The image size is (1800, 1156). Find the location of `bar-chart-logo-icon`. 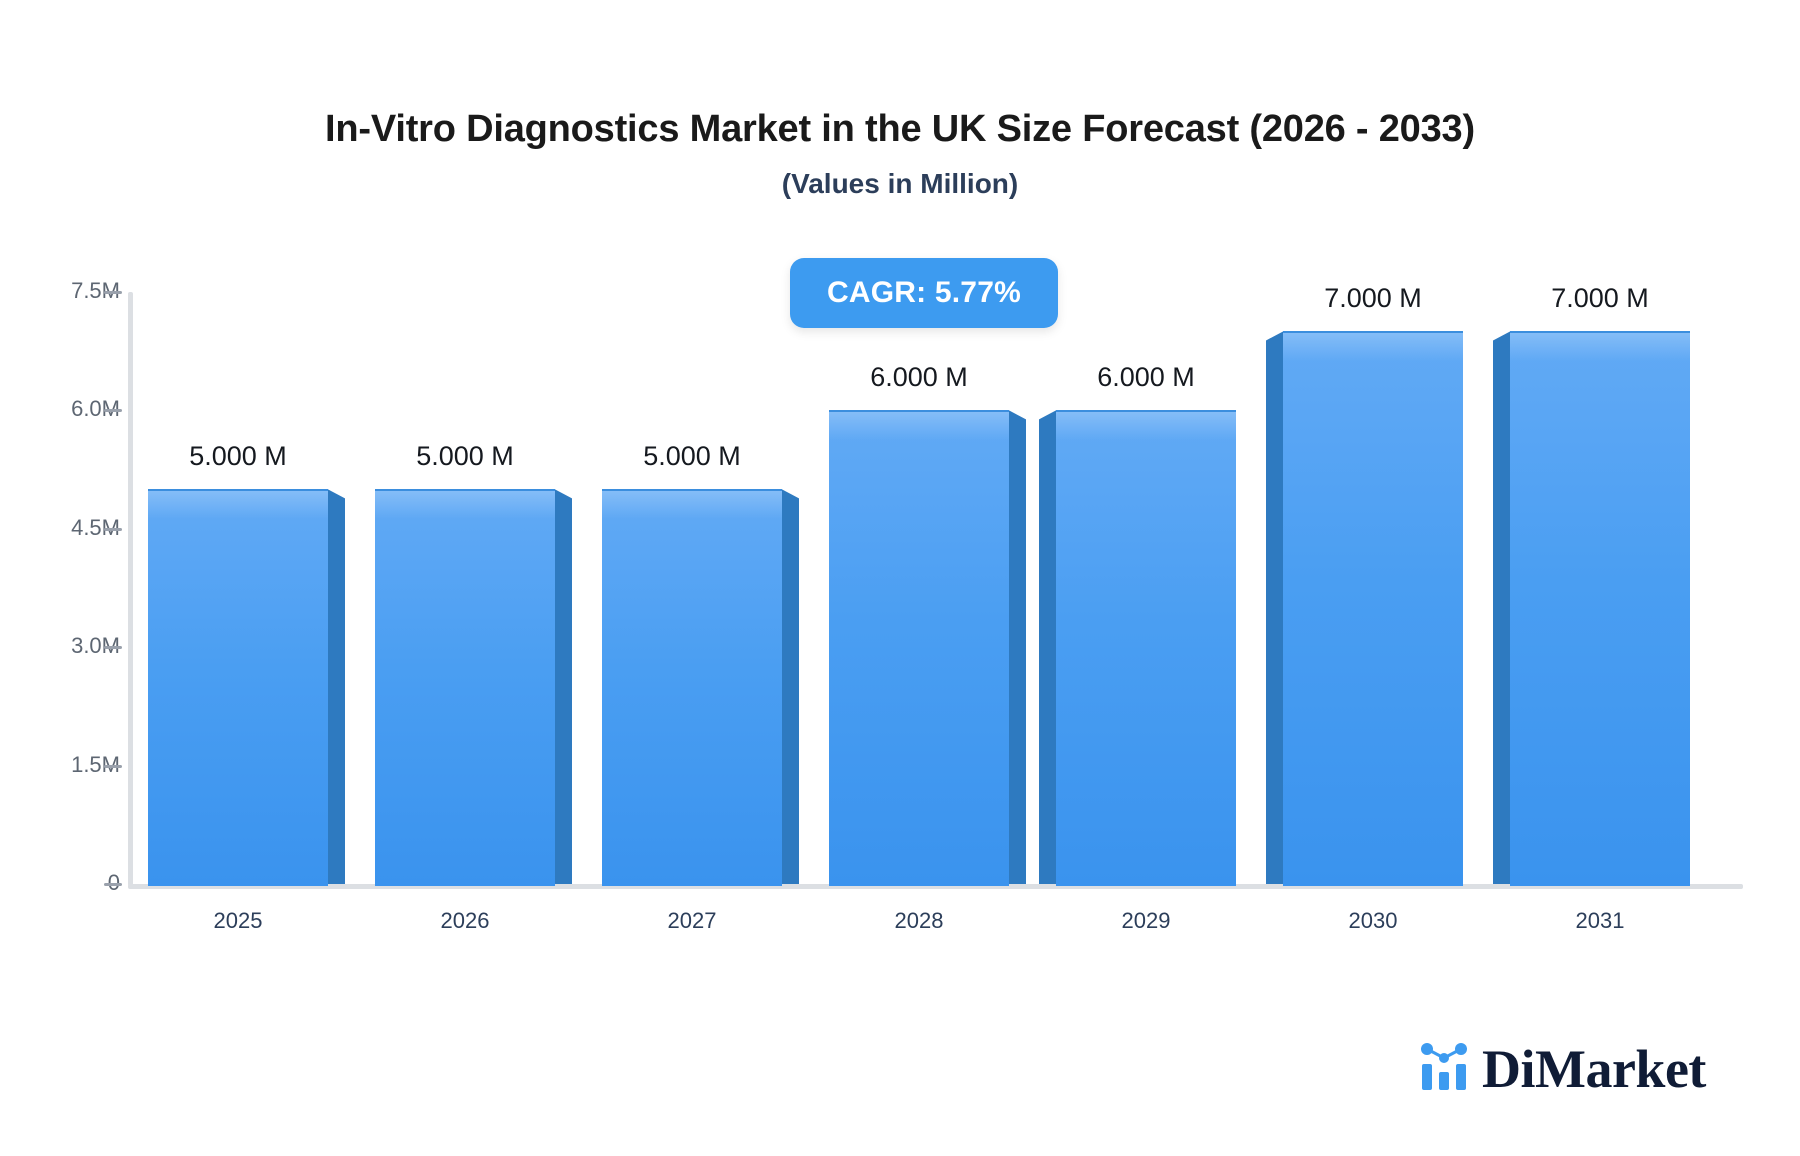

bar-chart-logo-icon is located at coordinates (1444, 1068).